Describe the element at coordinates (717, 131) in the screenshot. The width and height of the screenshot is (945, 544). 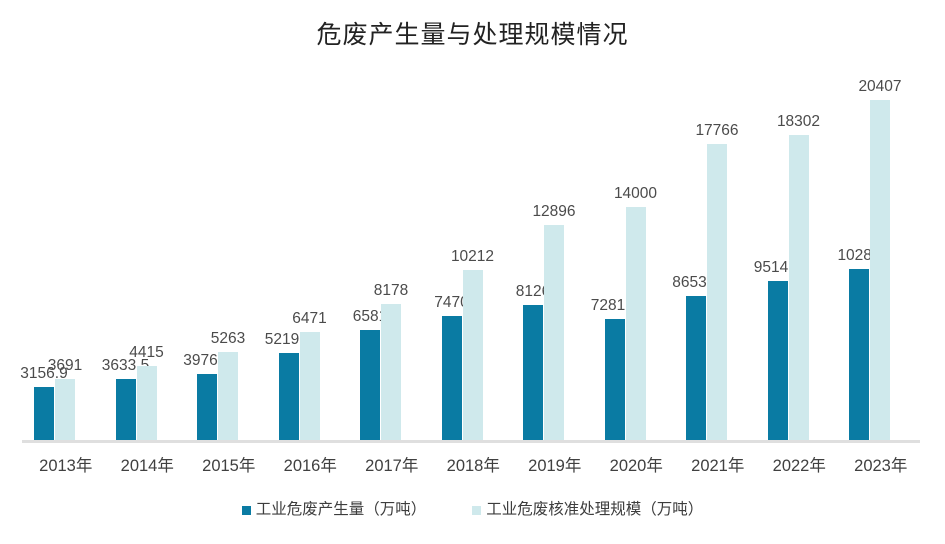
I see `bar-value-label: 17766` at that location.